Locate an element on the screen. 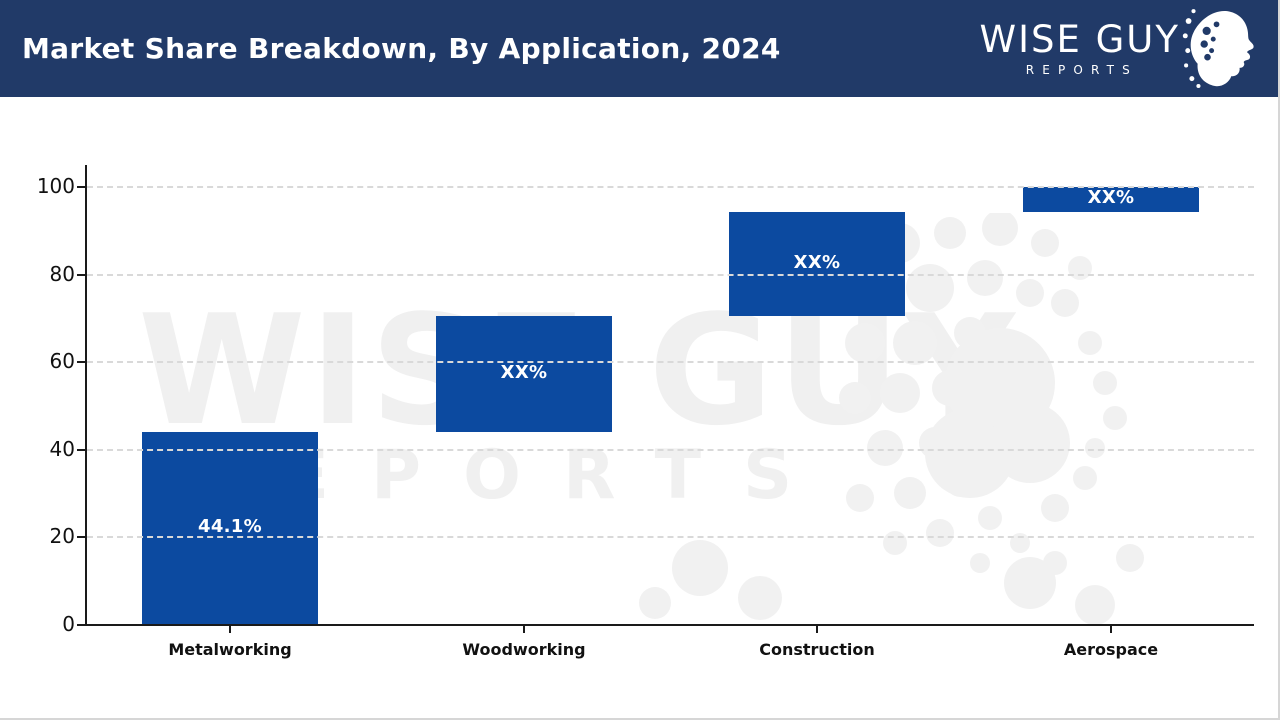 The height and width of the screenshot is (720, 1280). wise-guy-logo: WISE GUY REPORTS is located at coordinates (1118, 49).